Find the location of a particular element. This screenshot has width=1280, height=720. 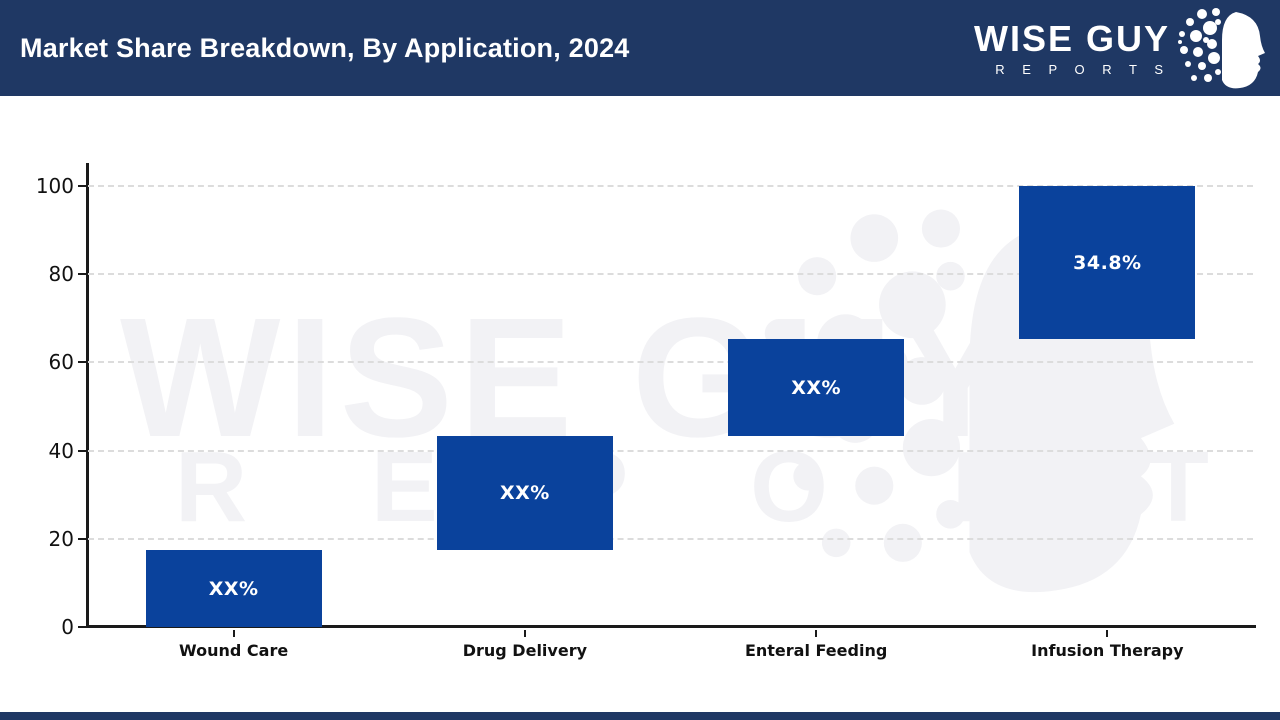

wiseguy-logo: WISE GUY R E P O R T S is located at coordinates (1120, 48).